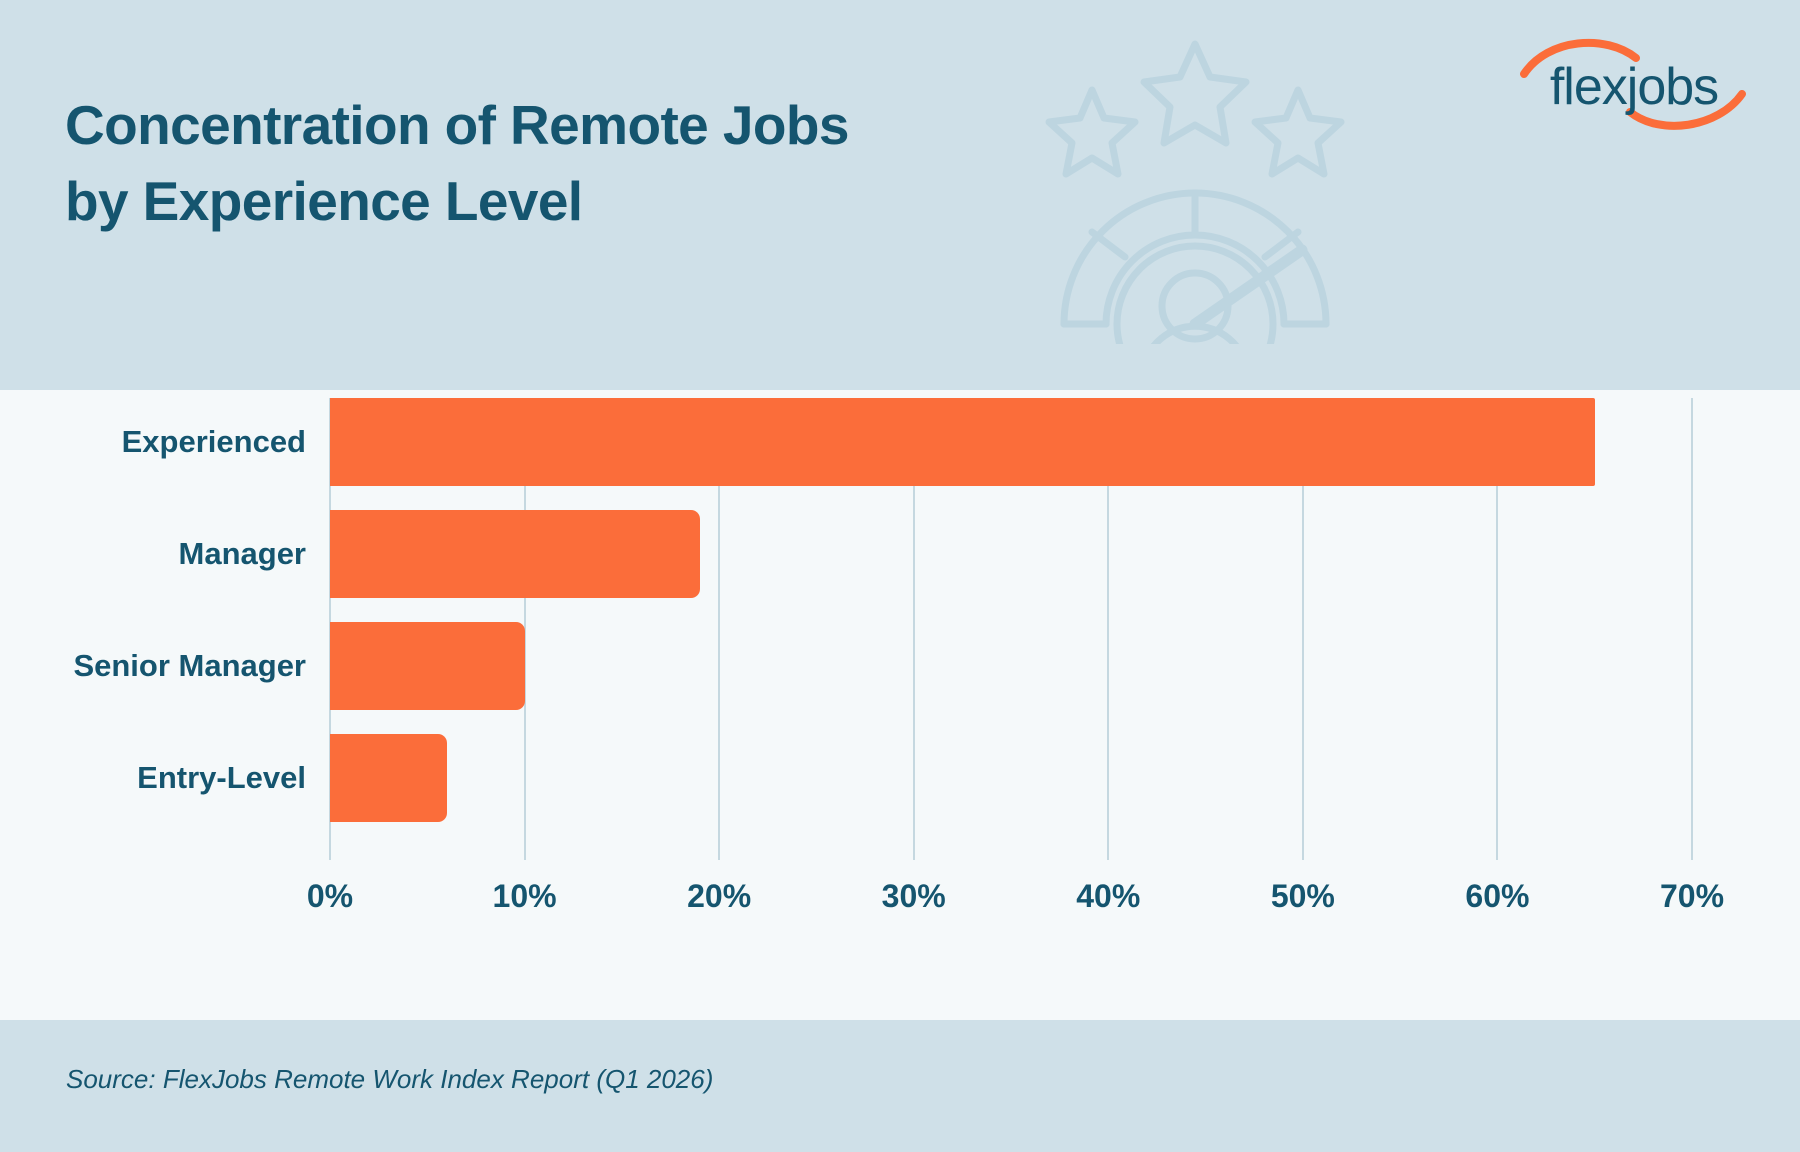  I want to click on page-title-line-2: by Experience Level, so click(324, 200).